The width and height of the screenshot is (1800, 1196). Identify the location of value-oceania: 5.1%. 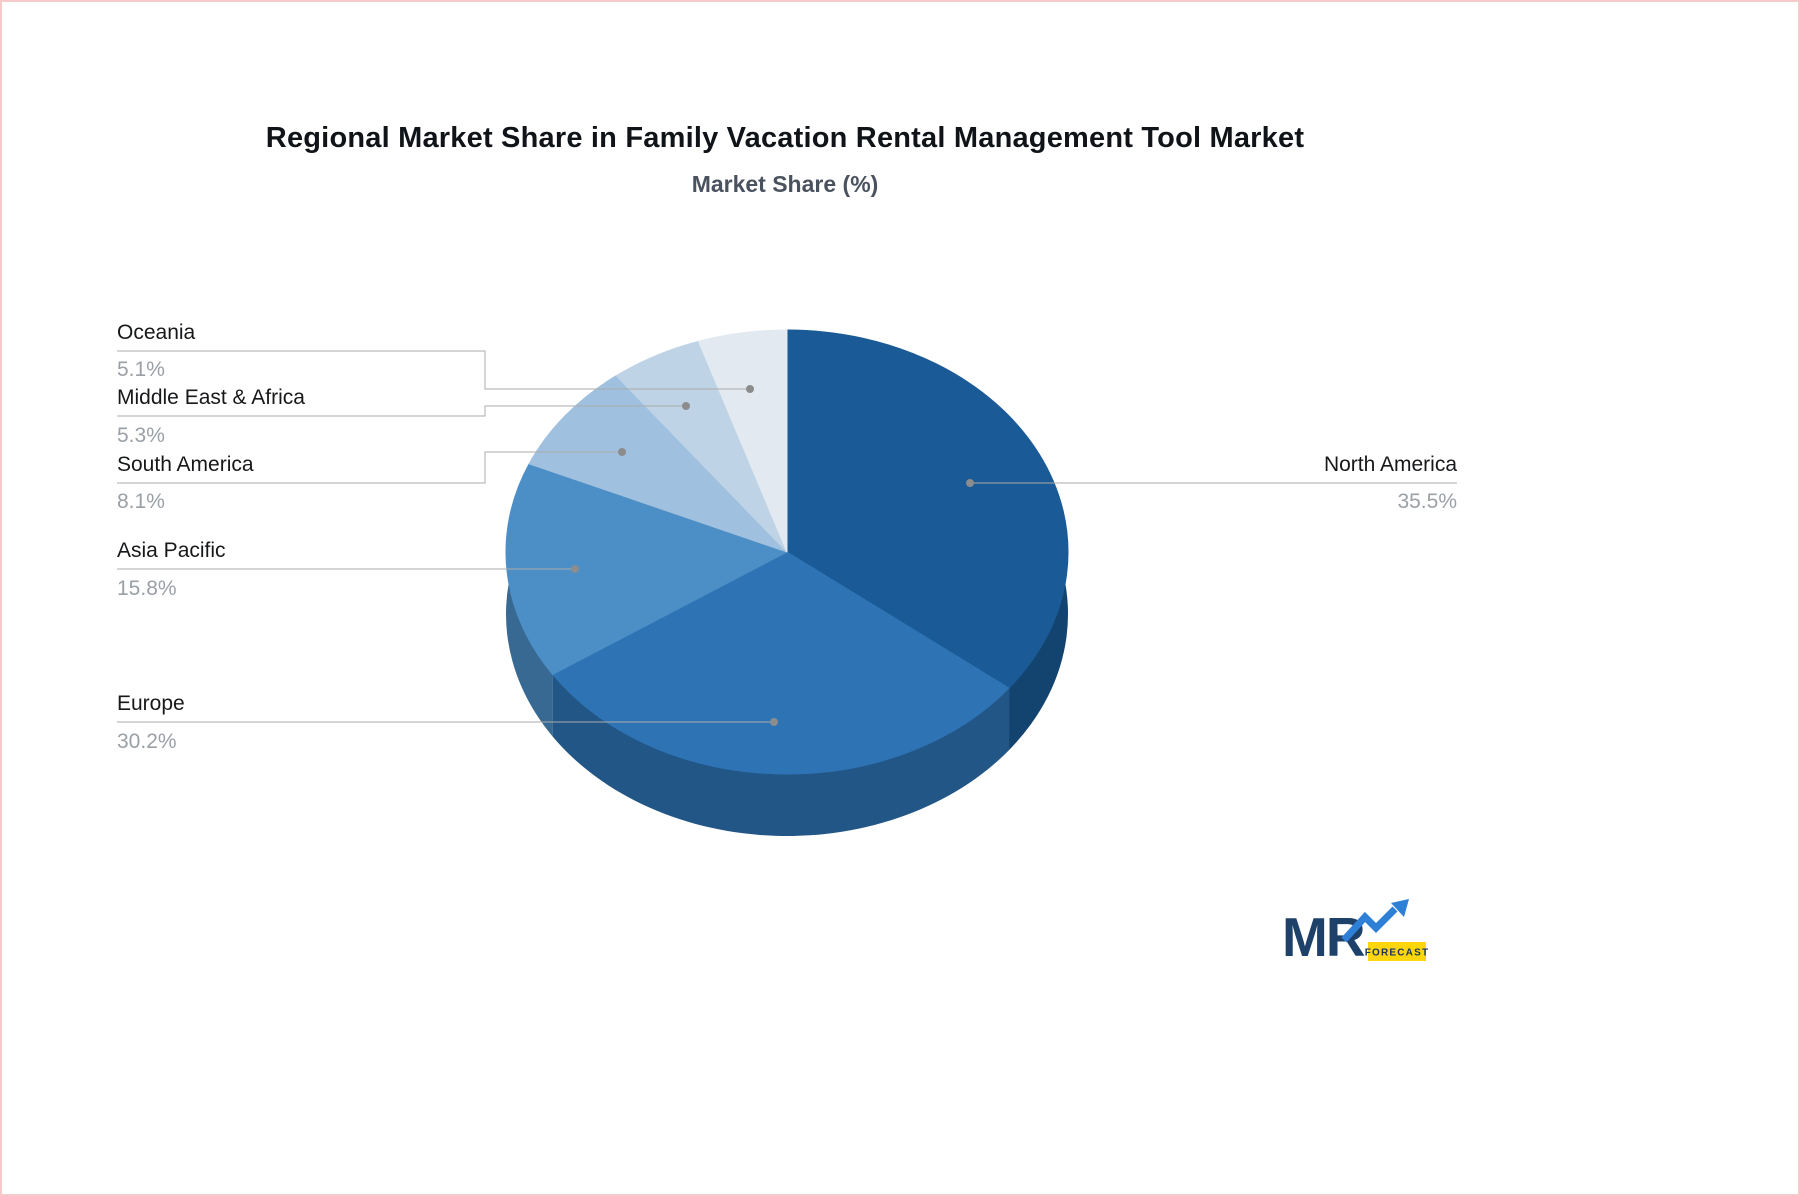
(141, 369).